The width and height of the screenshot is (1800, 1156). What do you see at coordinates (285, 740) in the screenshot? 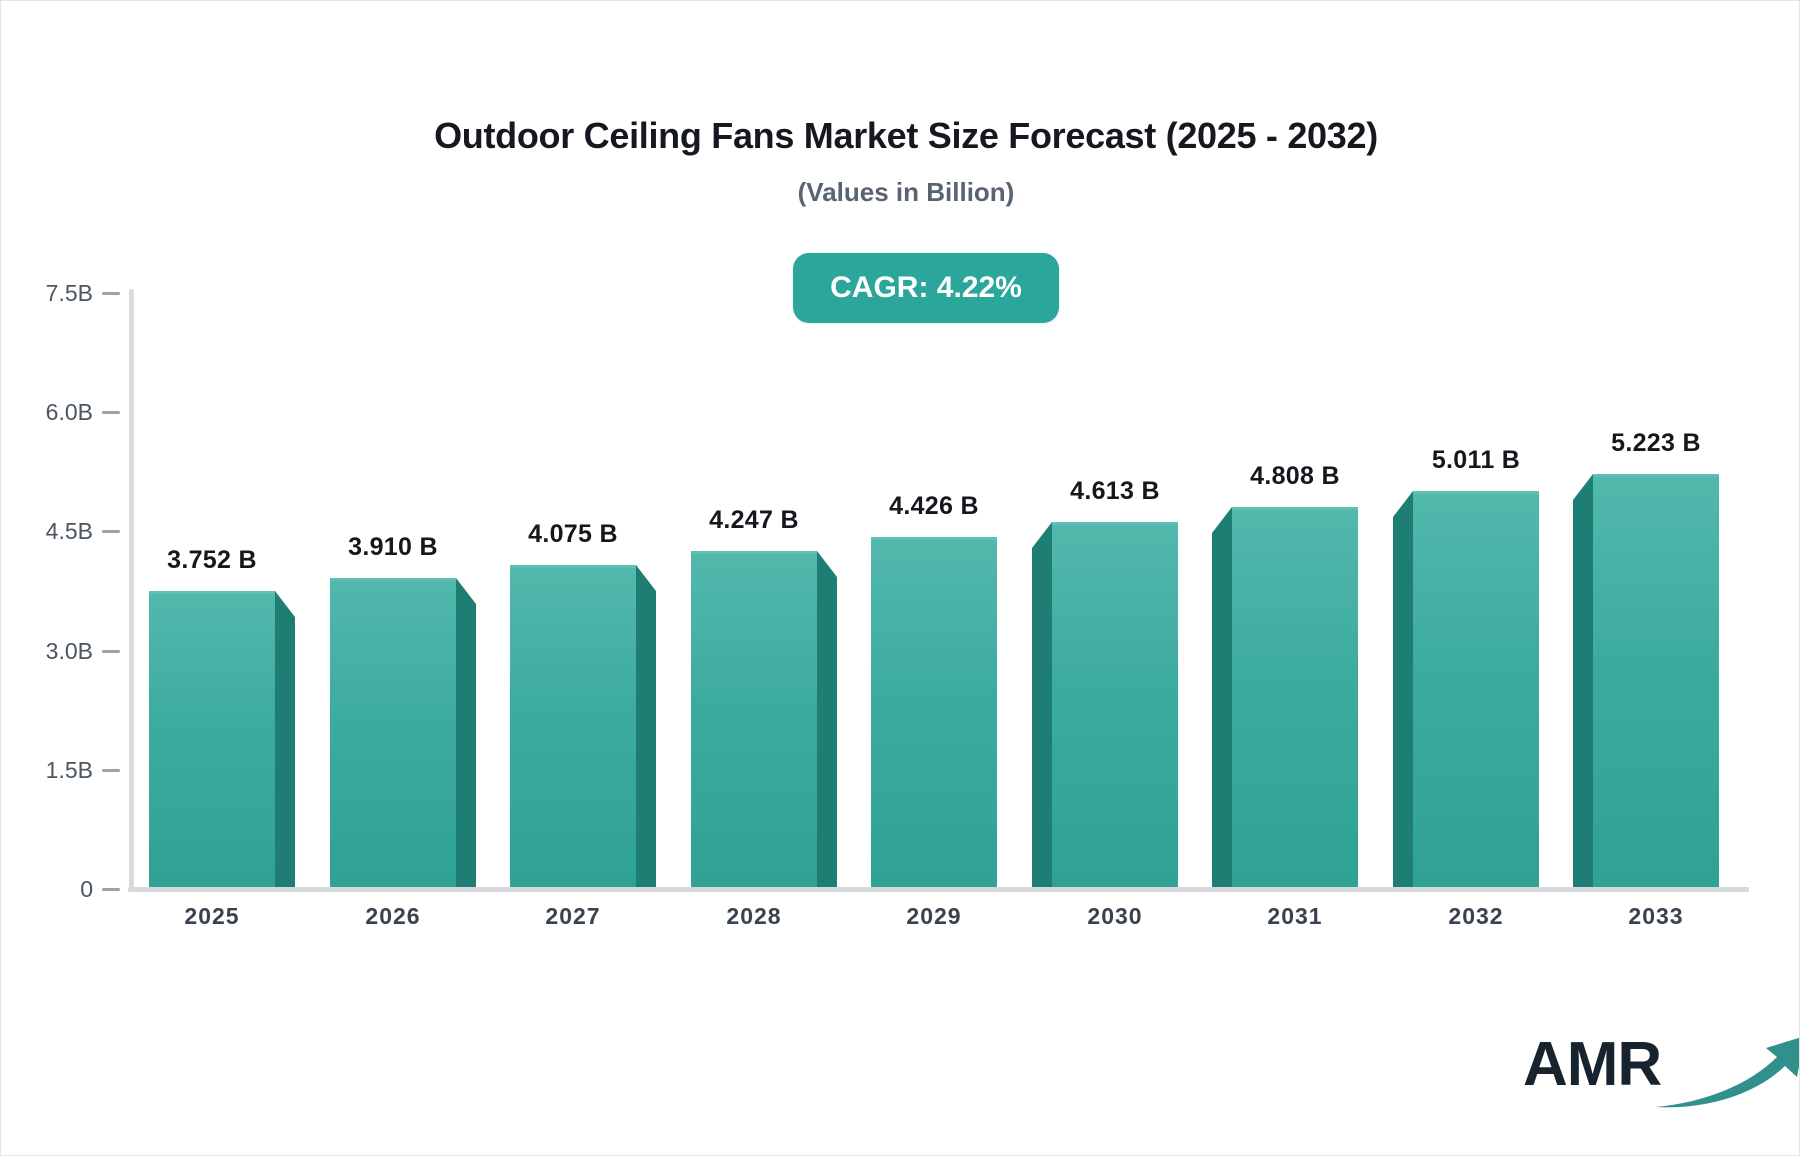
I see `bar-side-2025` at bounding box center [285, 740].